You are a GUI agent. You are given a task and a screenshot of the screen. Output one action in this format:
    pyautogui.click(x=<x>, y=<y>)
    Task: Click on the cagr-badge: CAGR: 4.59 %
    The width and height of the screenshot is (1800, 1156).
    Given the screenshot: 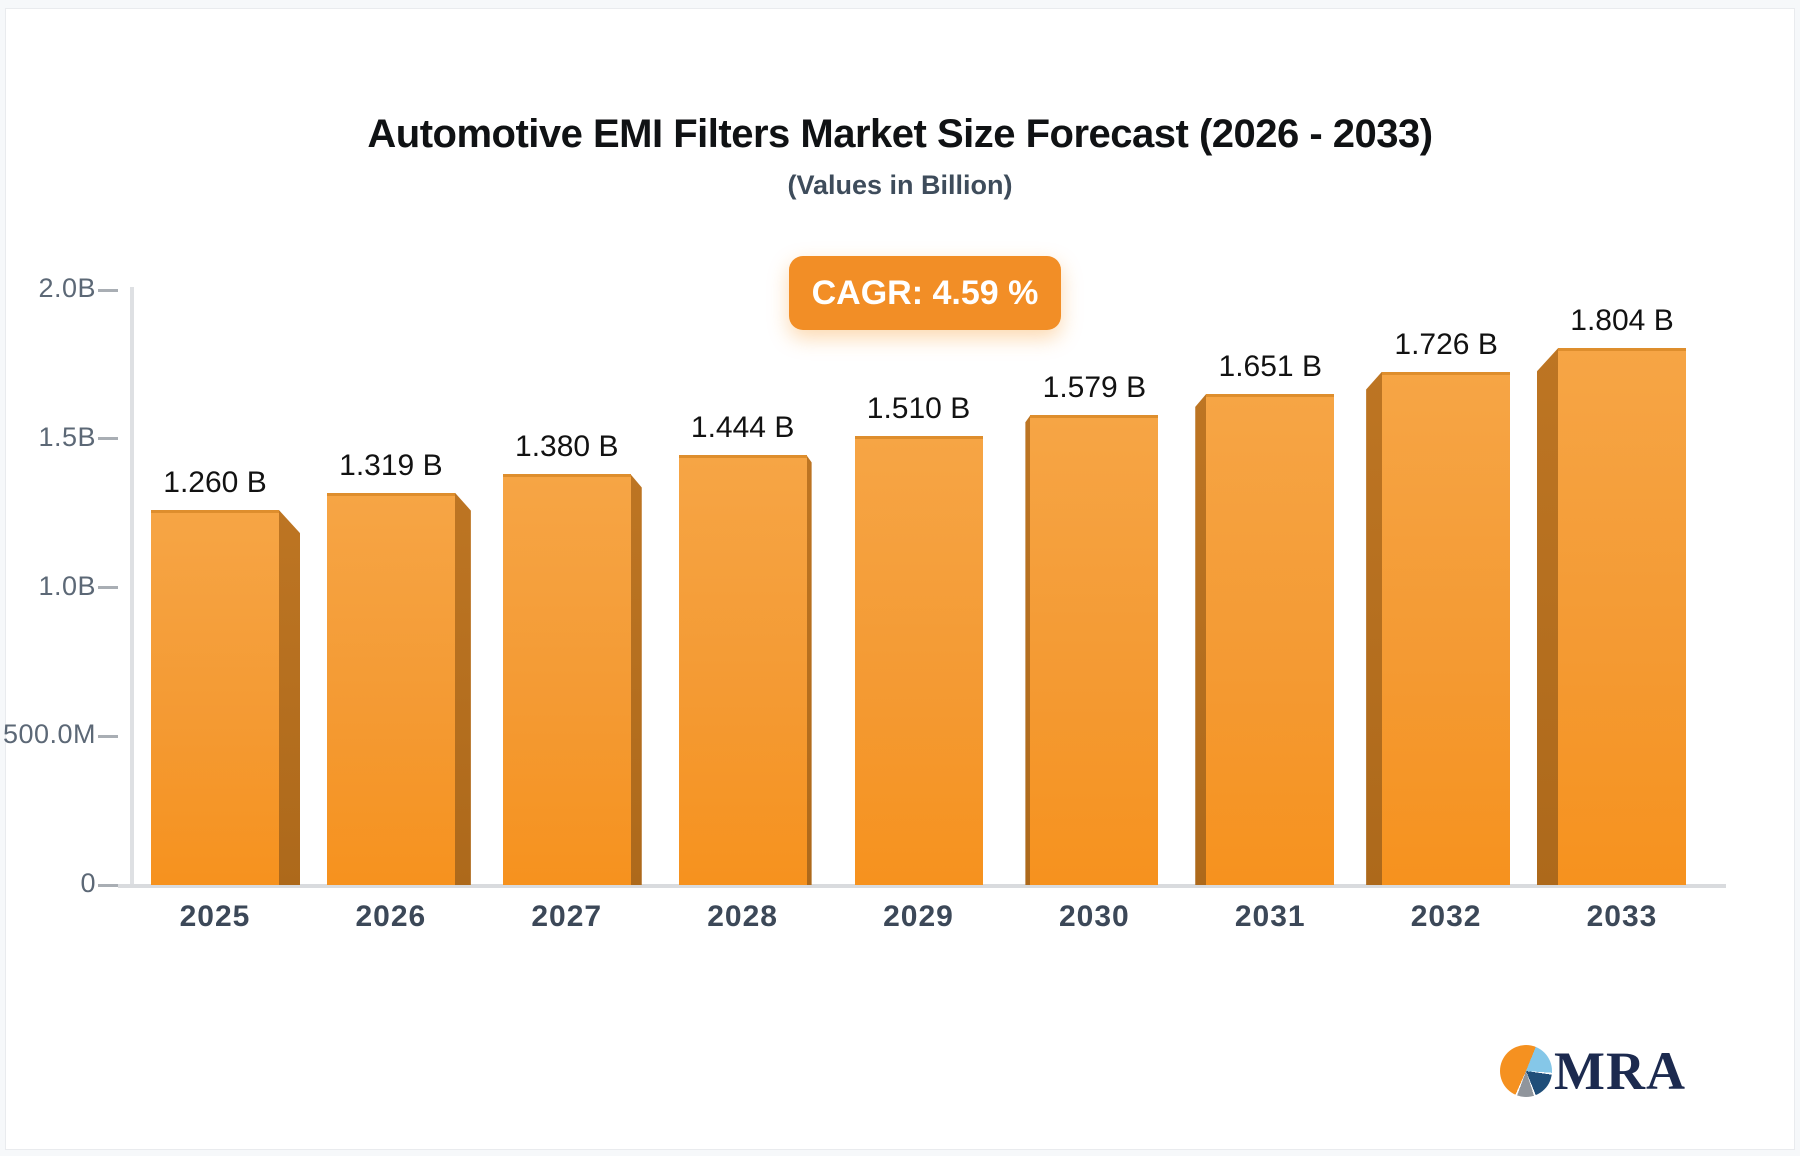 What is the action you would take?
    pyautogui.click(x=925, y=293)
    